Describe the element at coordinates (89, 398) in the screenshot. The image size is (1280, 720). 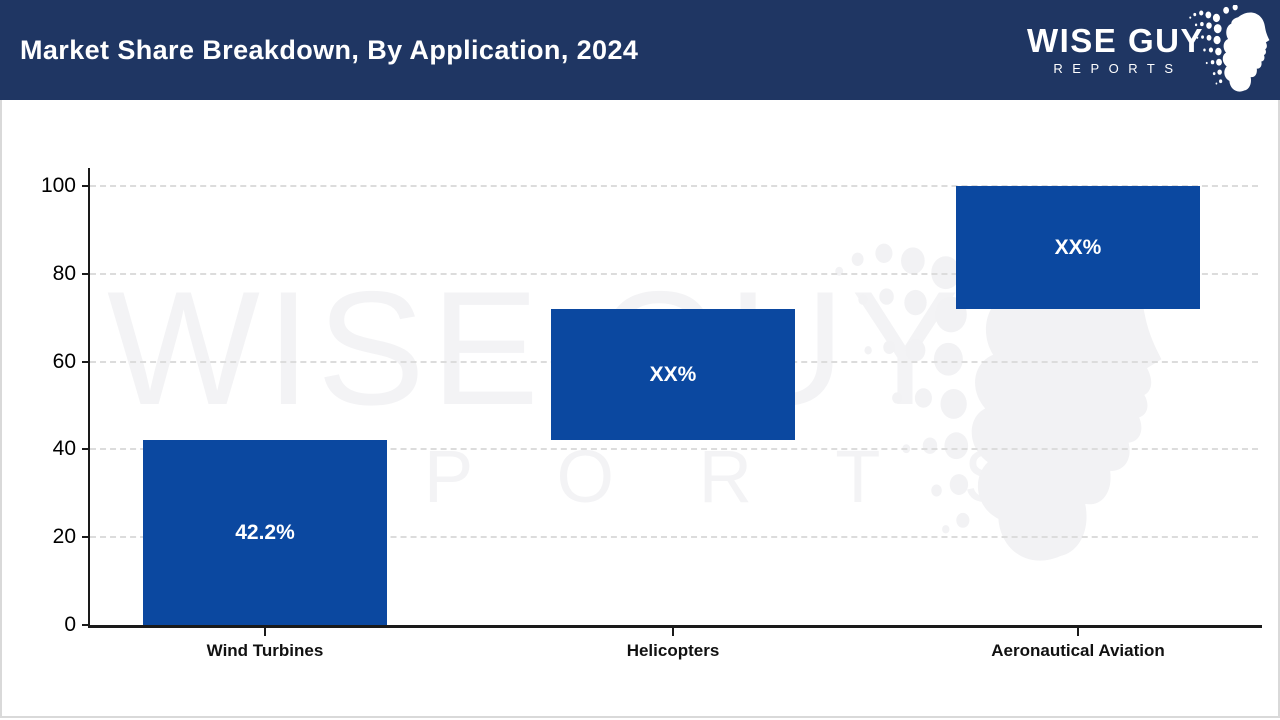
I see `y-axis-line` at that location.